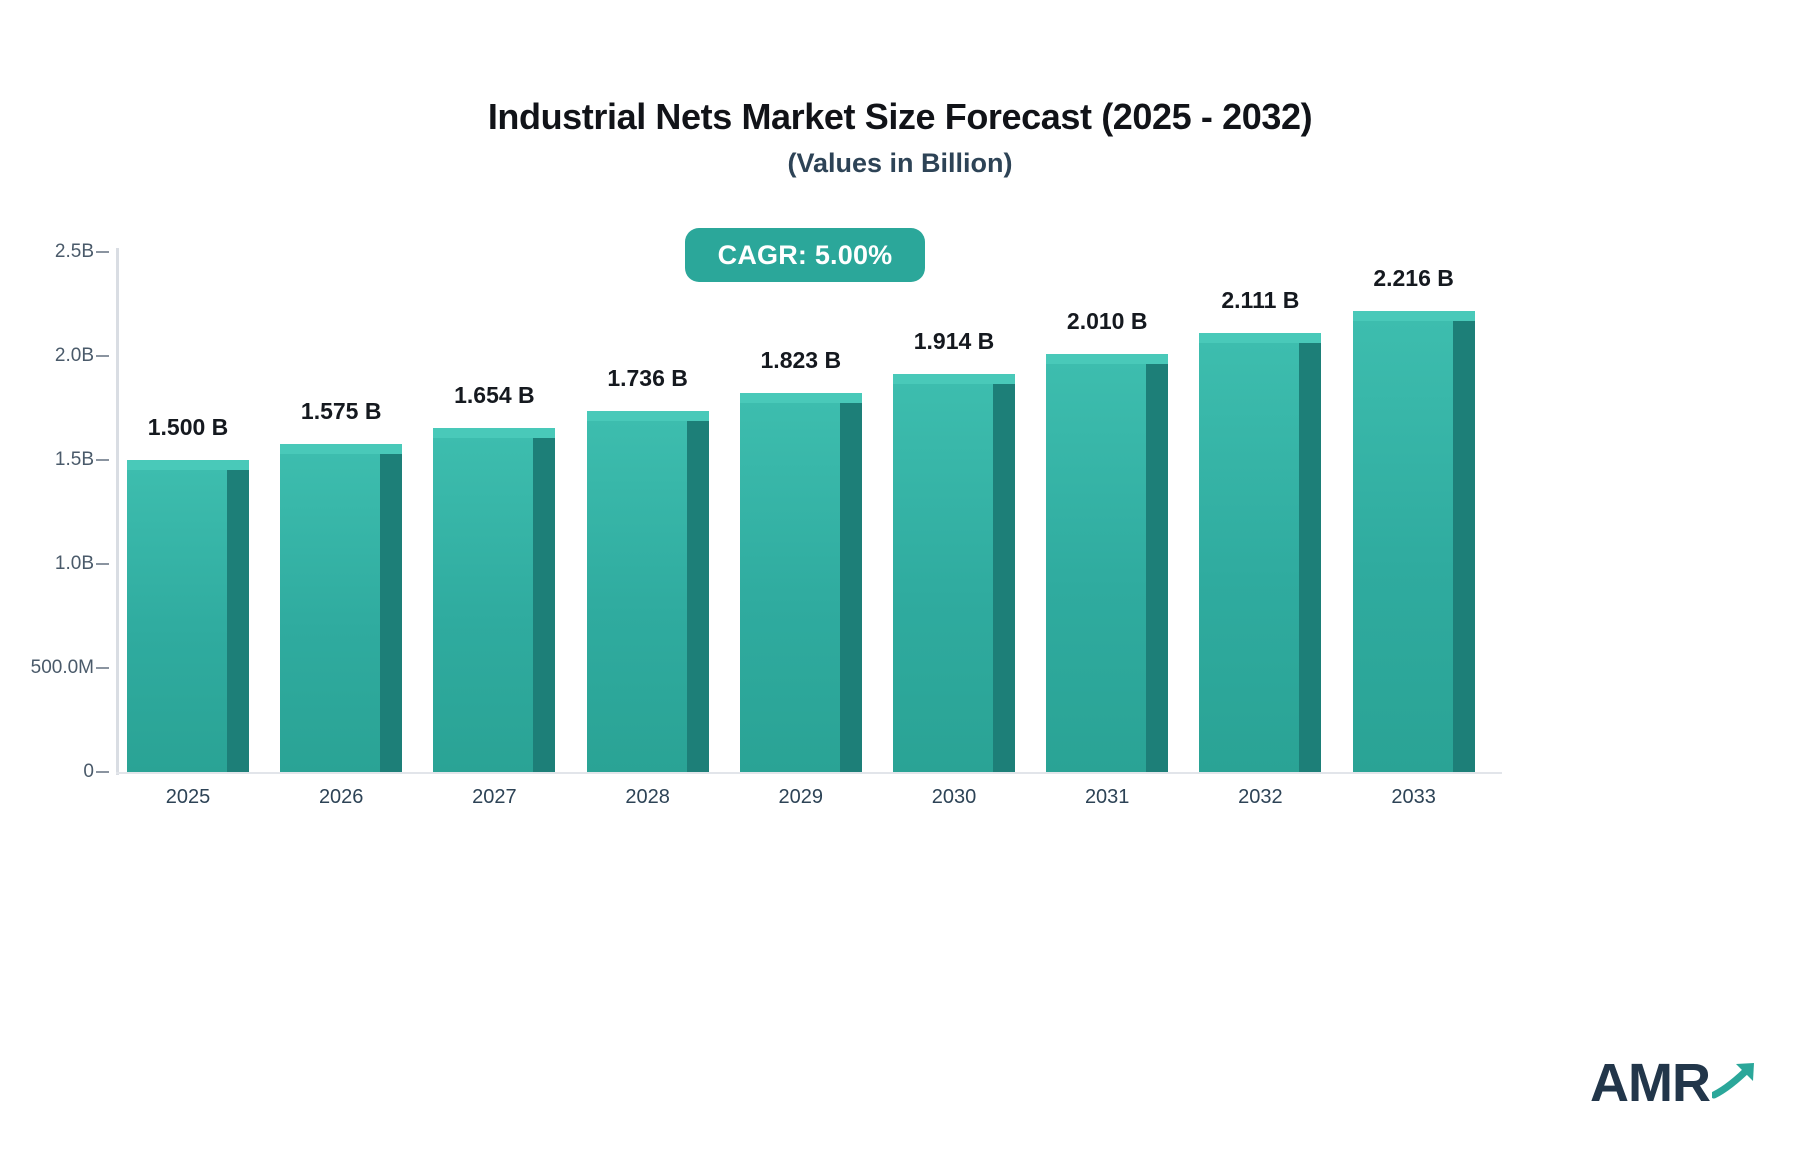 This screenshot has height=1156, width=1800. Describe the element at coordinates (341, 411) in the screenshot. I see `bar-value-label: 1.575 B` at that location.